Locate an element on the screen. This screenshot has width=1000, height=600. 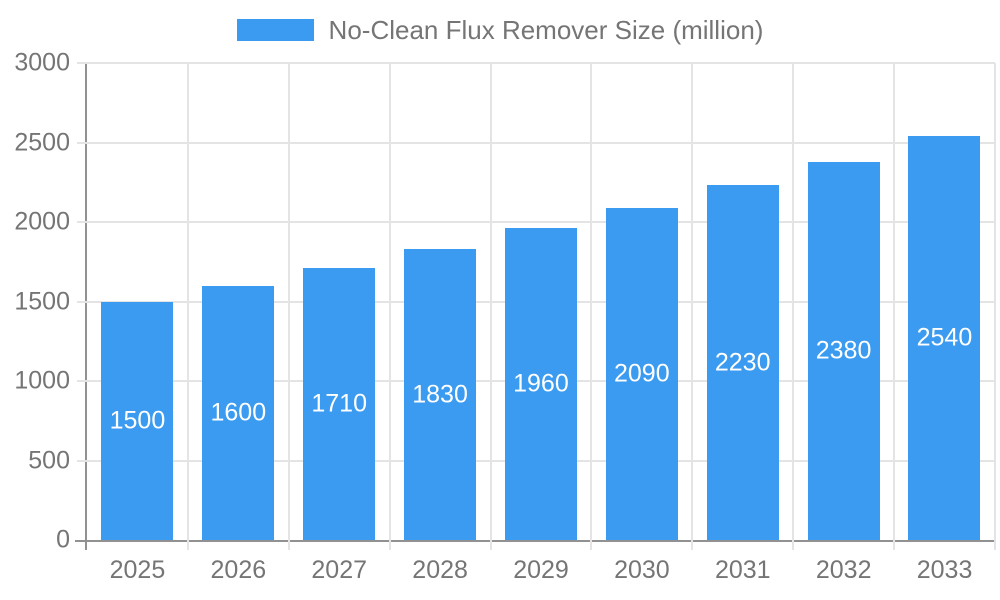
y-tick-label: 1500 is located at coordinates (42, 301).